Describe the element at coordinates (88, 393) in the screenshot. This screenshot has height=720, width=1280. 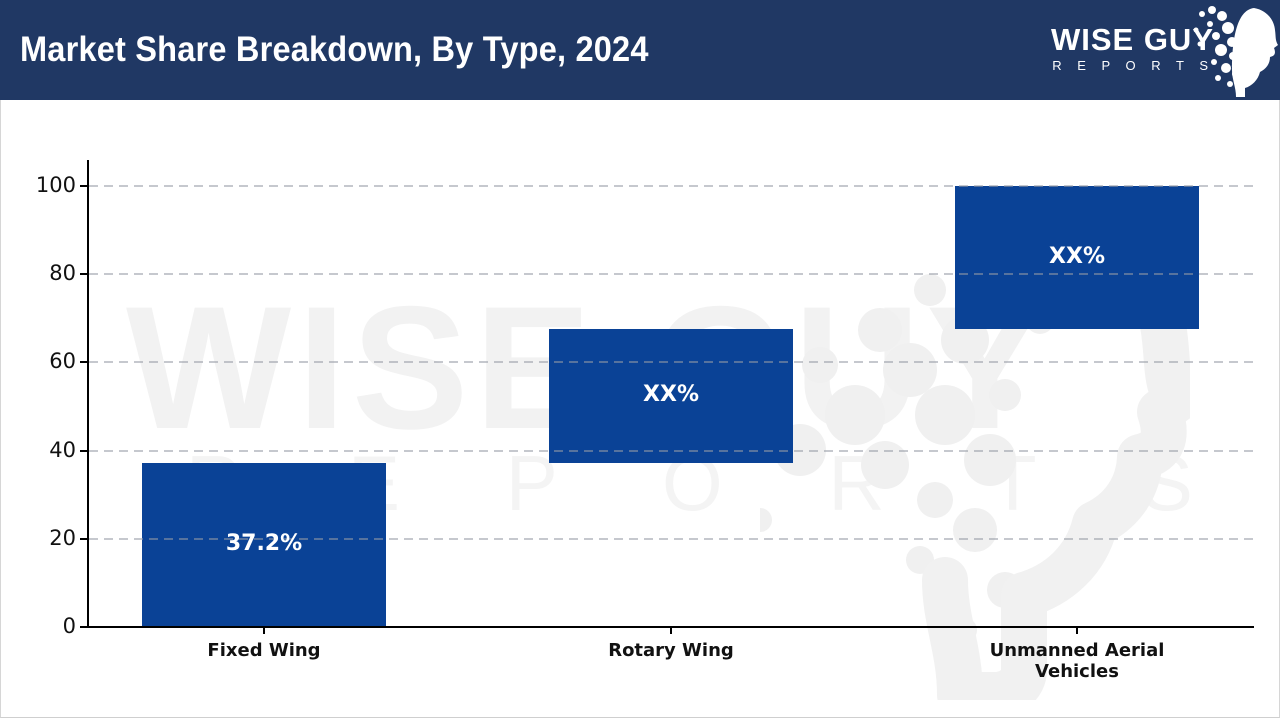
I see `y-axis-line` at that location.